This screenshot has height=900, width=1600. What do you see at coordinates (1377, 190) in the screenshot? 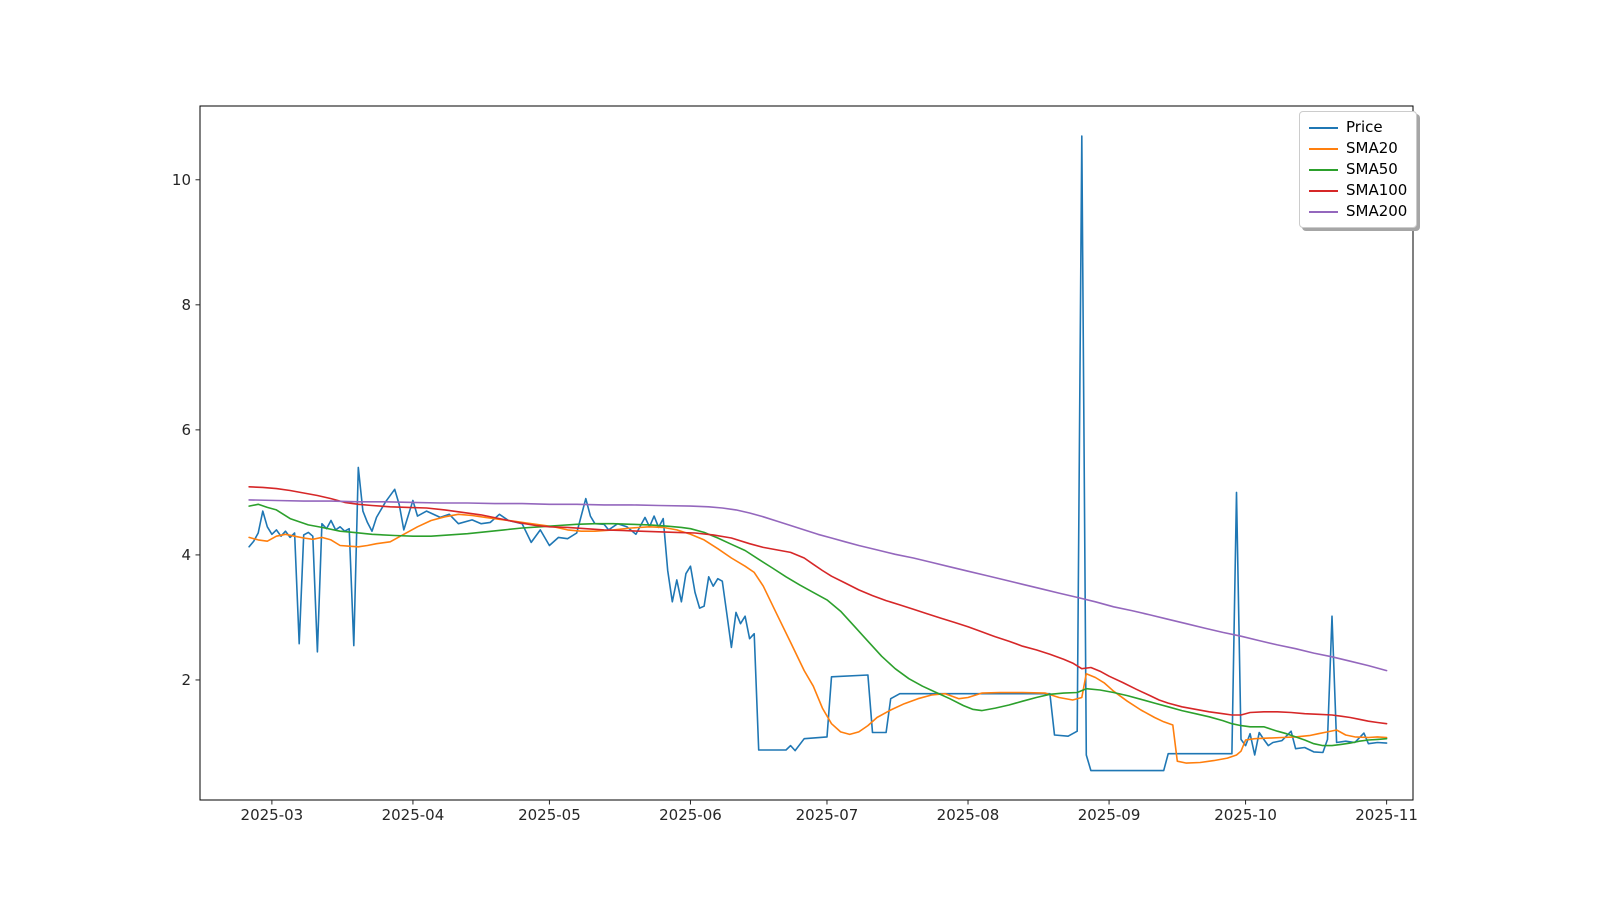
I see `legend-label: SMA100` at bounding box center [1377, 190].